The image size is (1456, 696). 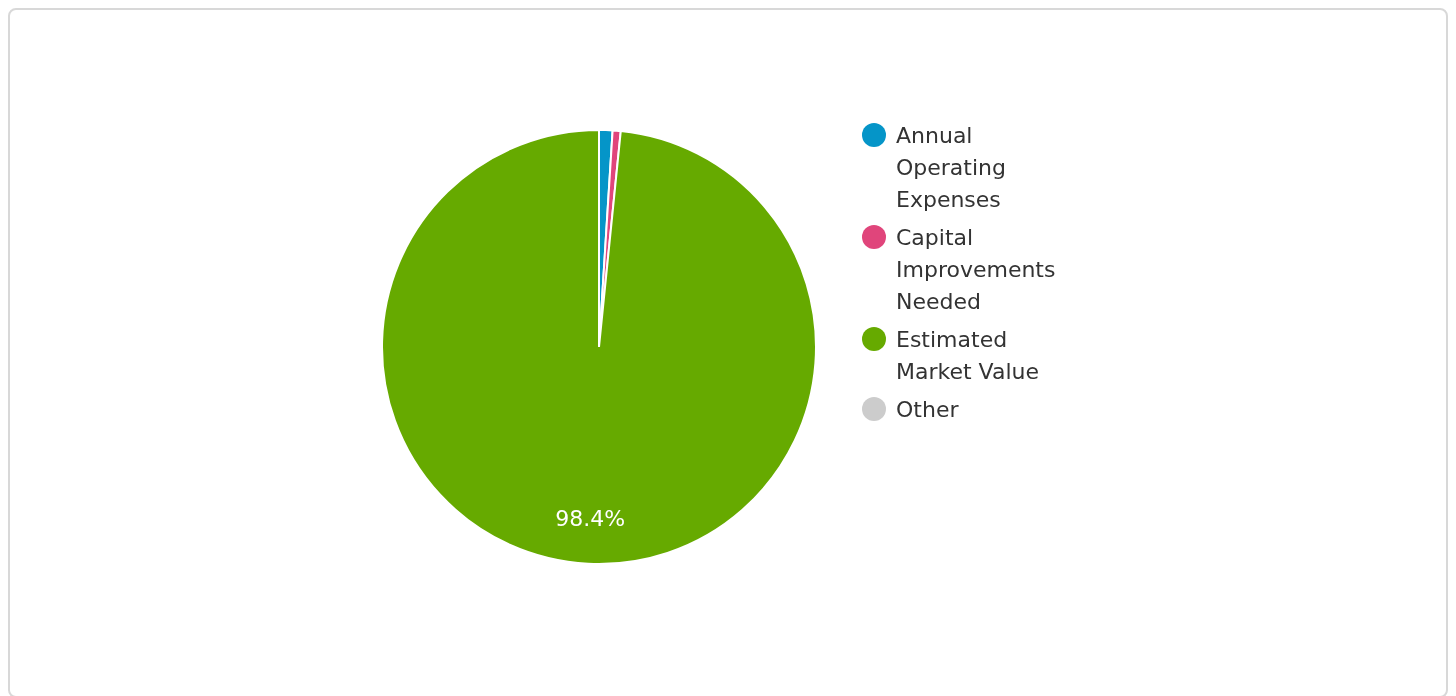 I want to click on legend-label: Annual Operating Expenses, so click(x=951, y=168).